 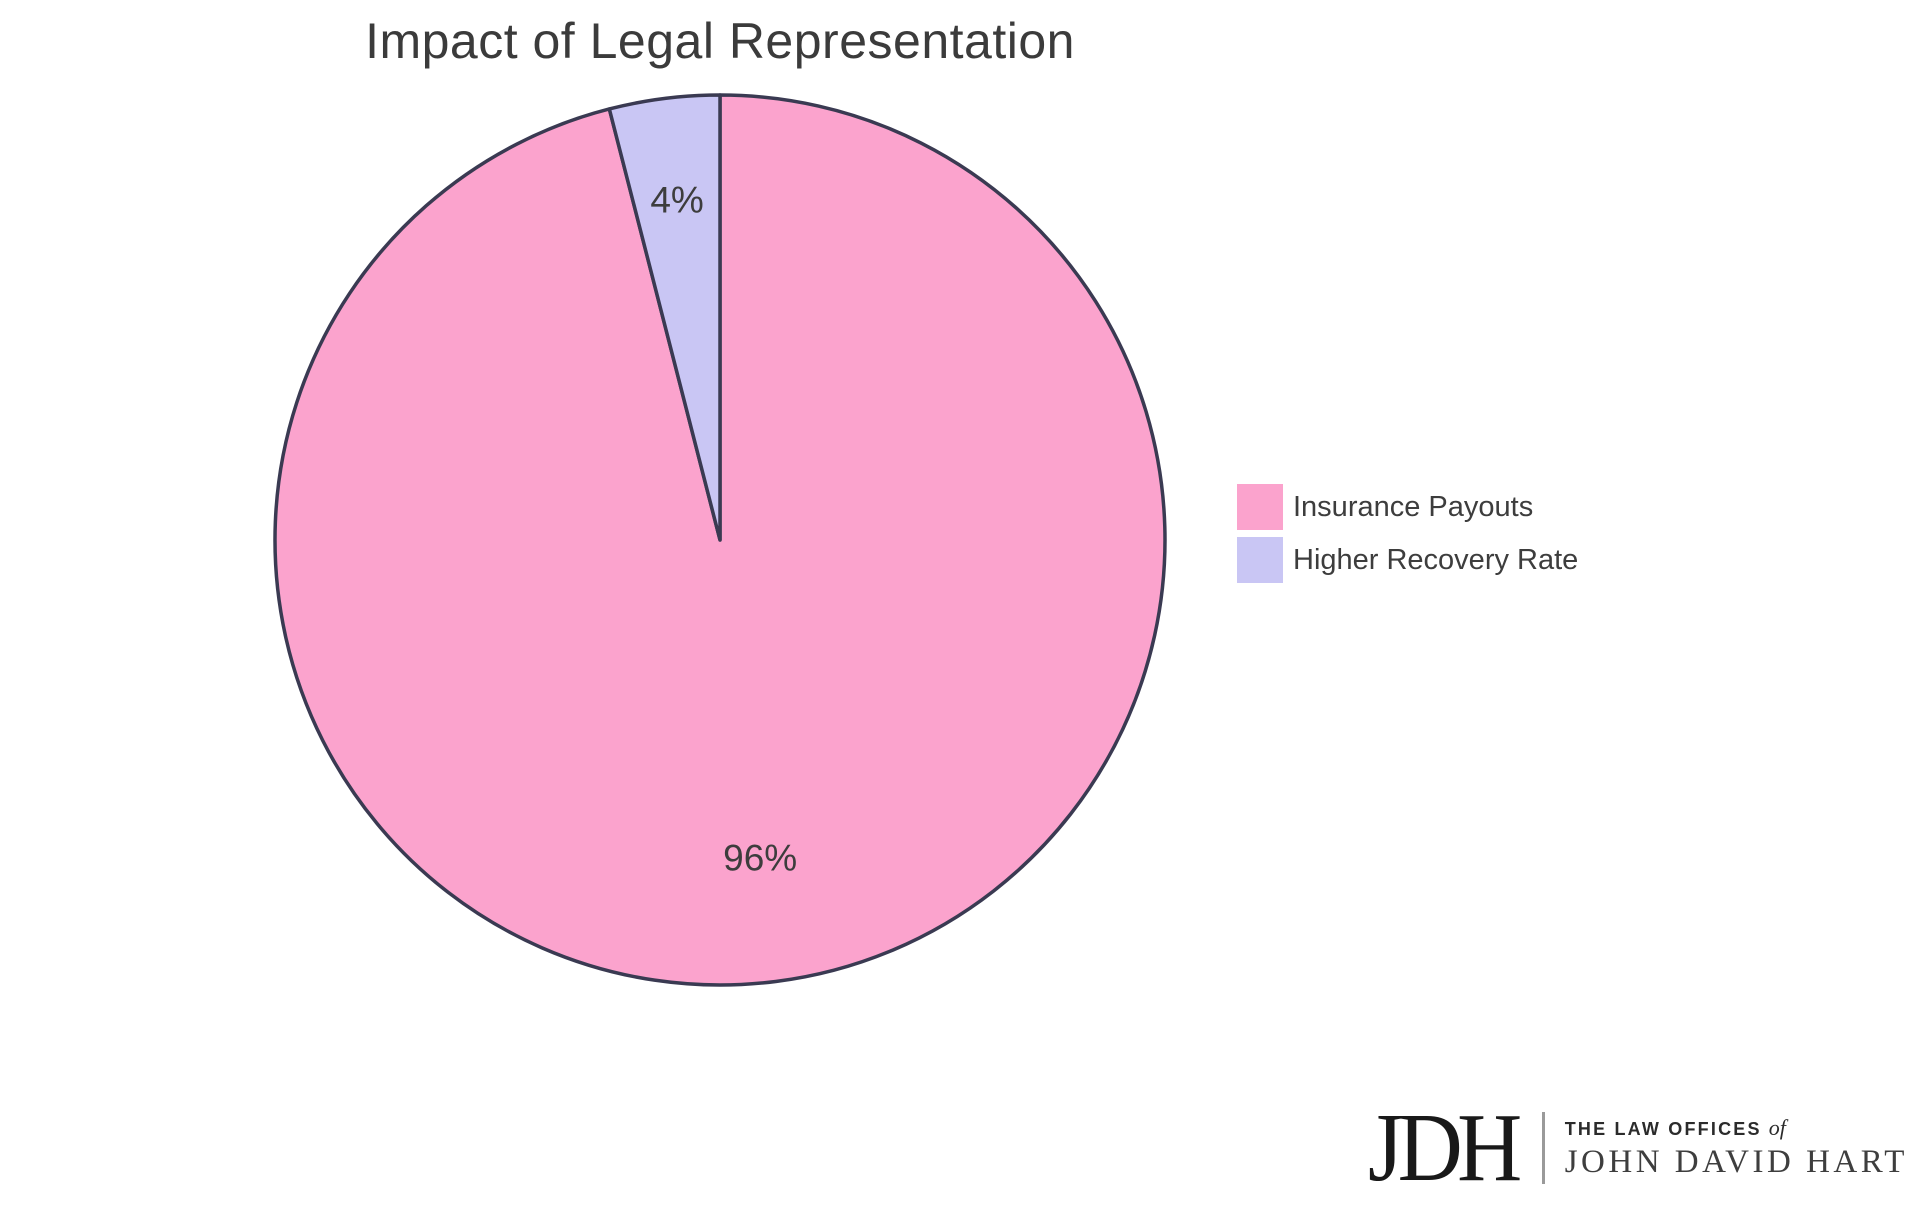 I want to click on pie-slice-higher-recovery-rate, so click(x=664, y=317).